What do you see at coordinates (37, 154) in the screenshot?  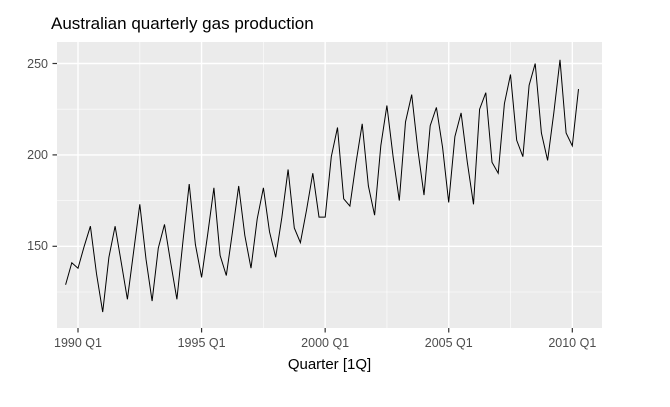 I see `y-tick-label: 200` at bounding box center [37, 154].